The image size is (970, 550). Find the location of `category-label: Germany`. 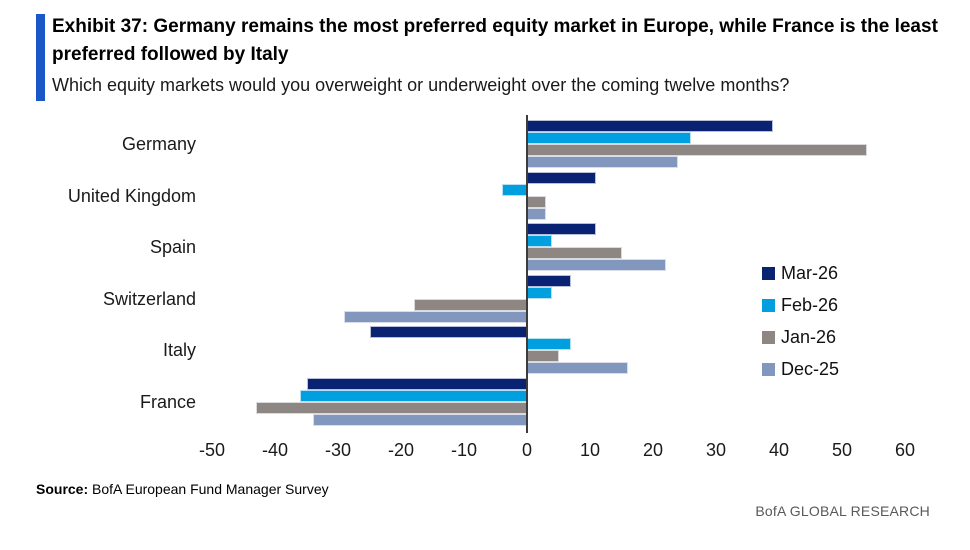

category-label: Germany is located at coordinates (158, 144).